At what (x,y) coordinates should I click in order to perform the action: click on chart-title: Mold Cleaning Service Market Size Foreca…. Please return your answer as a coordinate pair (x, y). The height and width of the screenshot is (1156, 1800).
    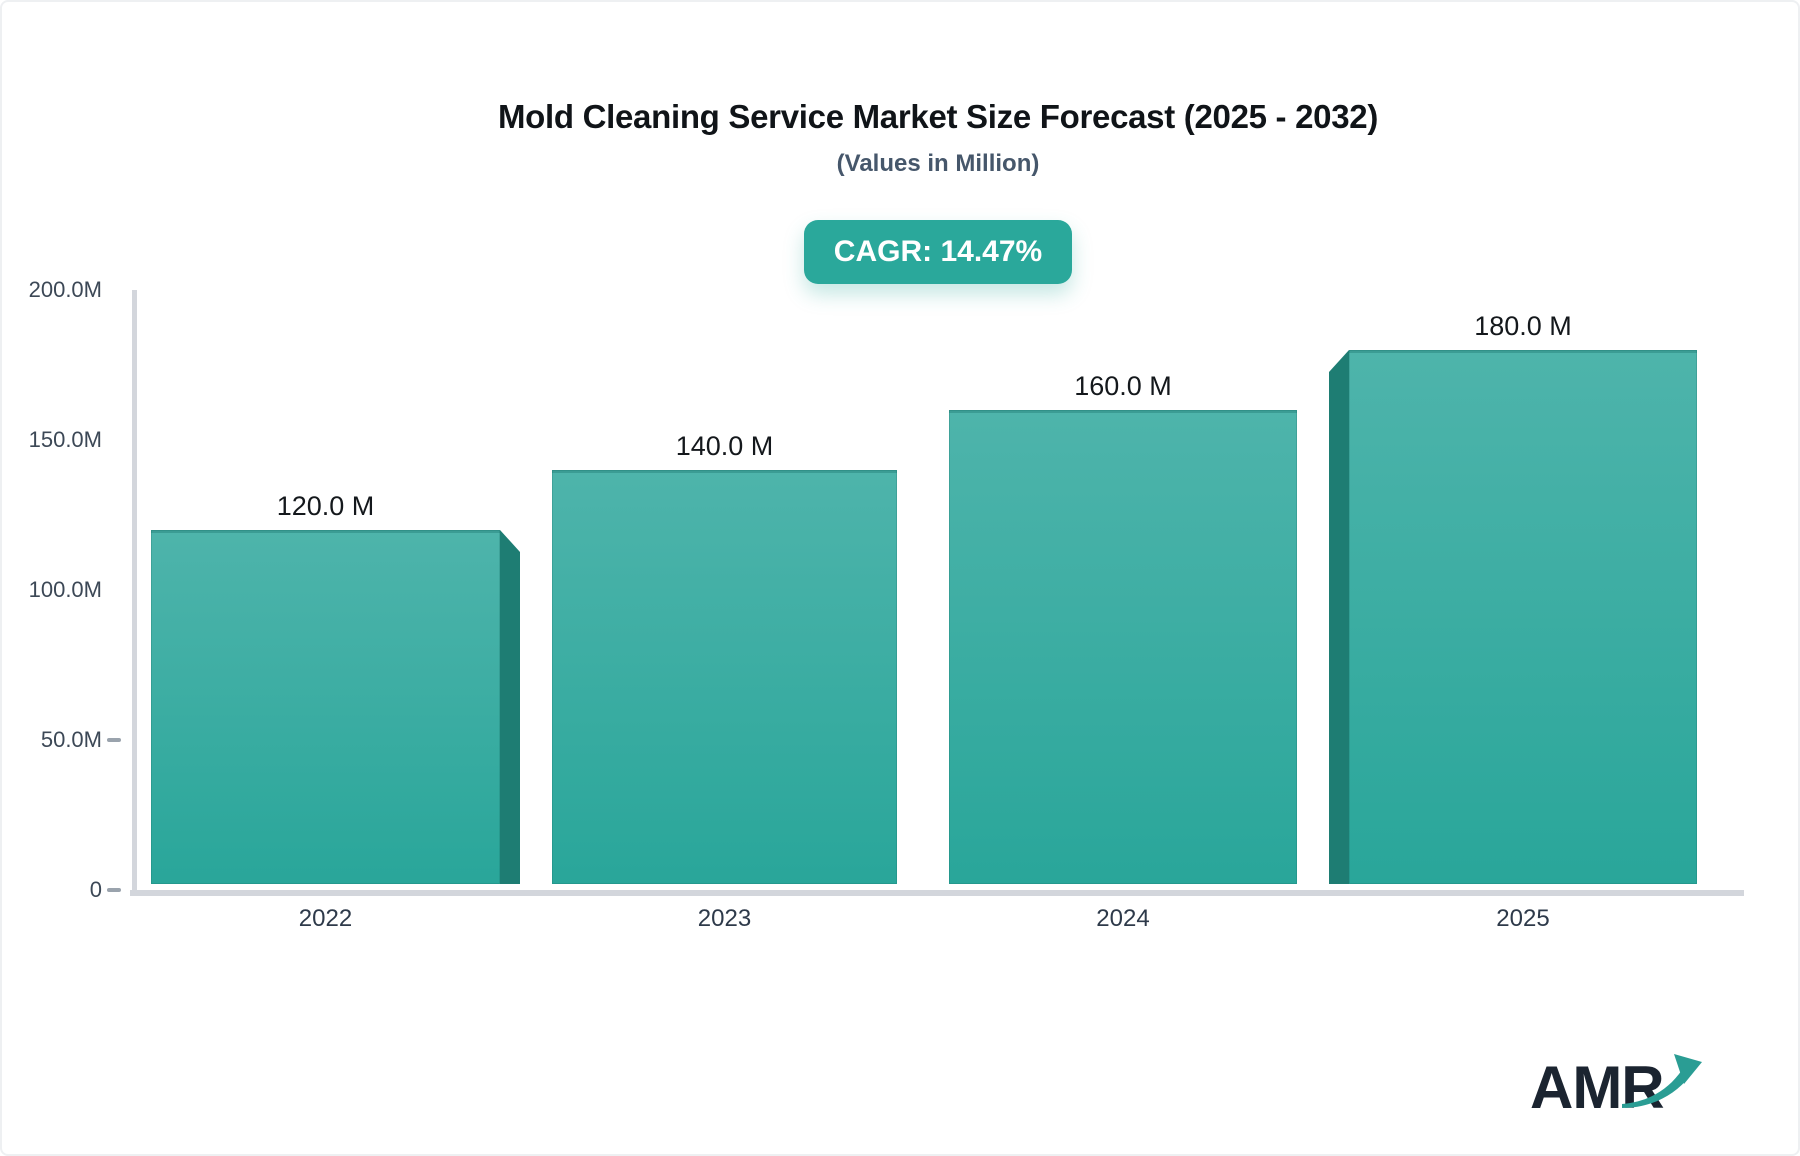
    Looking at the image, I should click on (938, 116).